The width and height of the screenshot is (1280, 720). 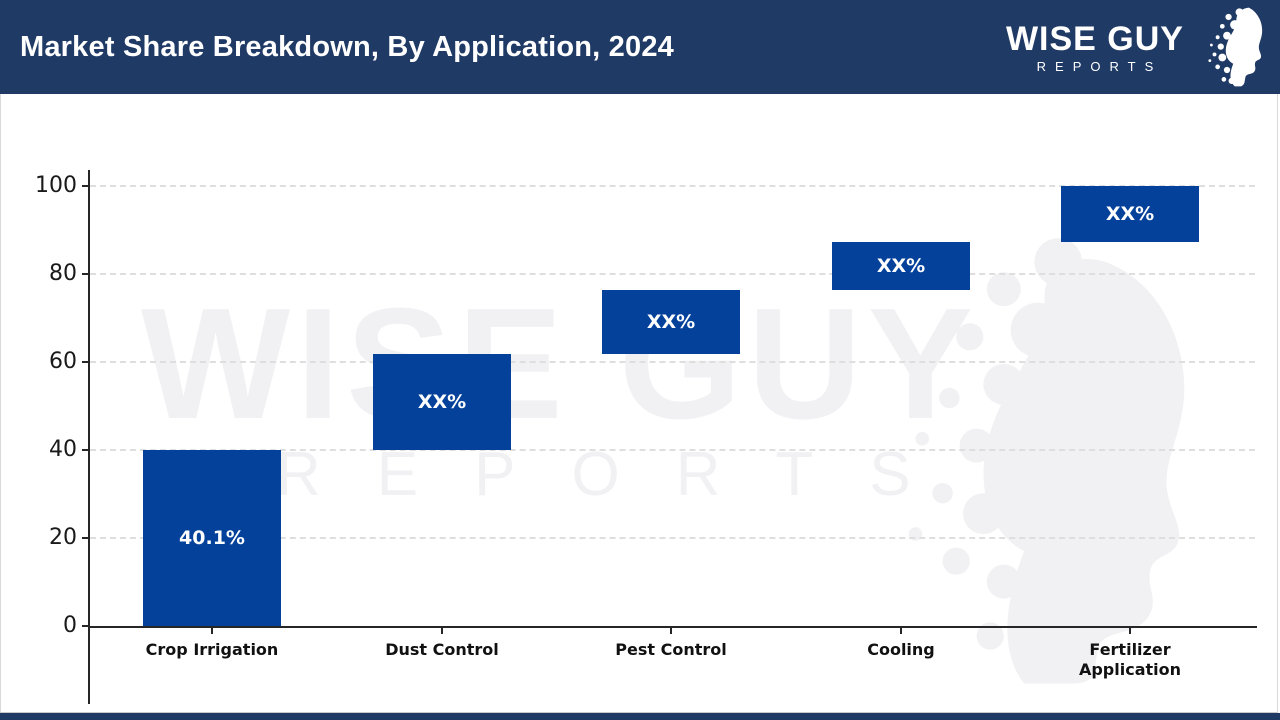 What do you see at coordinates (63, 361) in the screenshot?
I see `y-tick-label: 60` at bounding box center [63, 361].